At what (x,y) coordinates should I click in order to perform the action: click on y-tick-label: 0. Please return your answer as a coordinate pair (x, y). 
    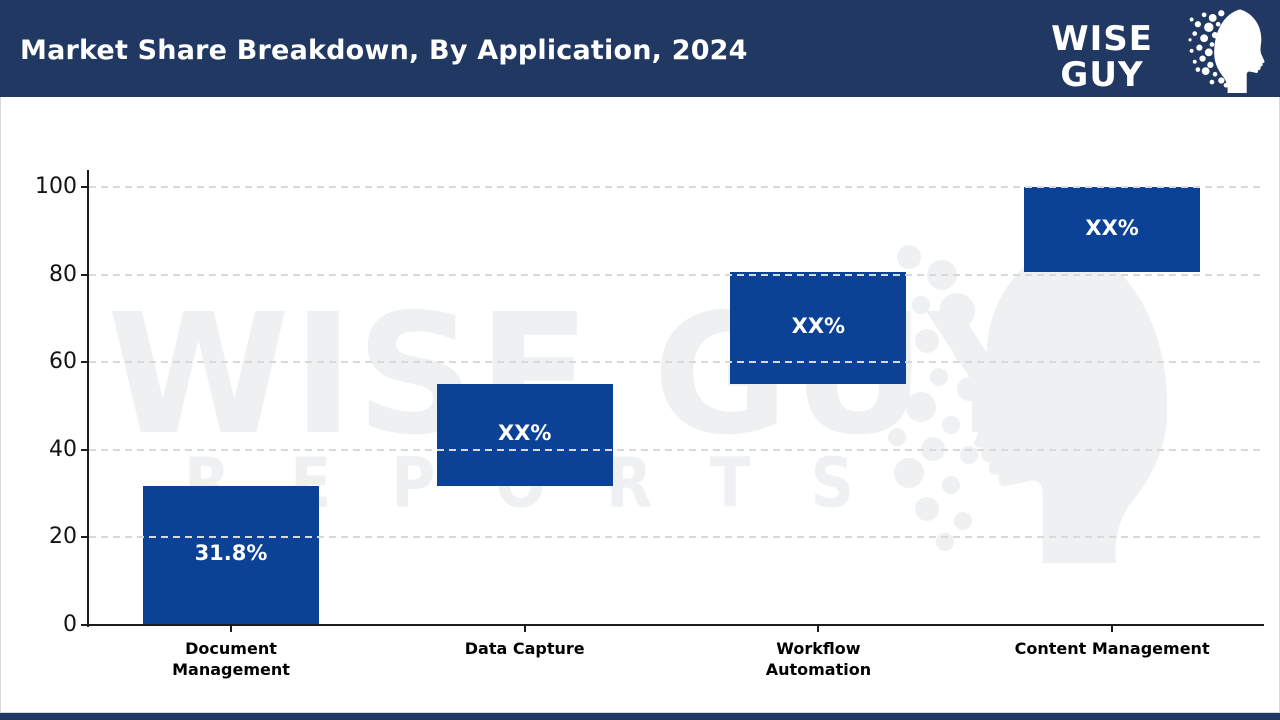
    Looking at the image, I should click on (70, 624).